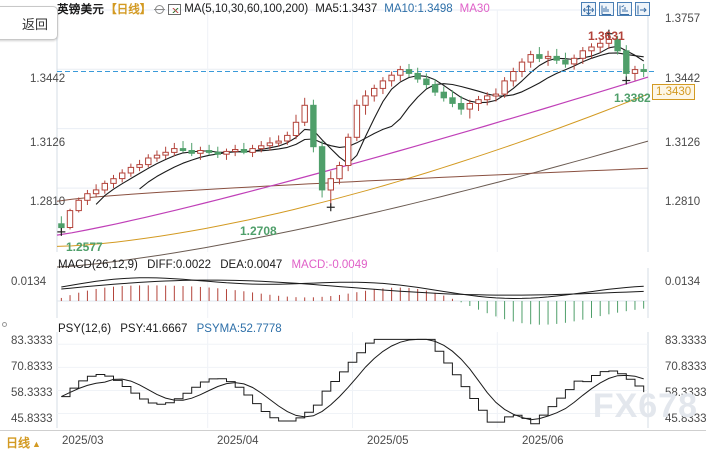 The height and width of the screenshot is (452, 706). What do you see at coordinates (352, 184) in the screenshot?
I see `ma-long-line` at bounding box center [352, 184].